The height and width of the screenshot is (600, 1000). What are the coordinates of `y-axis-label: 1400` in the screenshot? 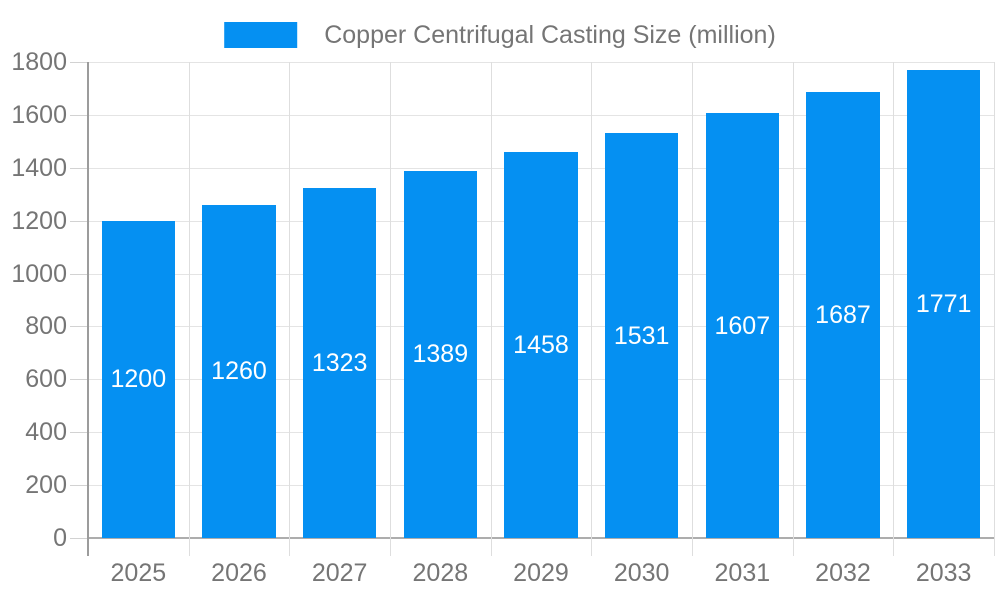 It's located at (39, 167).